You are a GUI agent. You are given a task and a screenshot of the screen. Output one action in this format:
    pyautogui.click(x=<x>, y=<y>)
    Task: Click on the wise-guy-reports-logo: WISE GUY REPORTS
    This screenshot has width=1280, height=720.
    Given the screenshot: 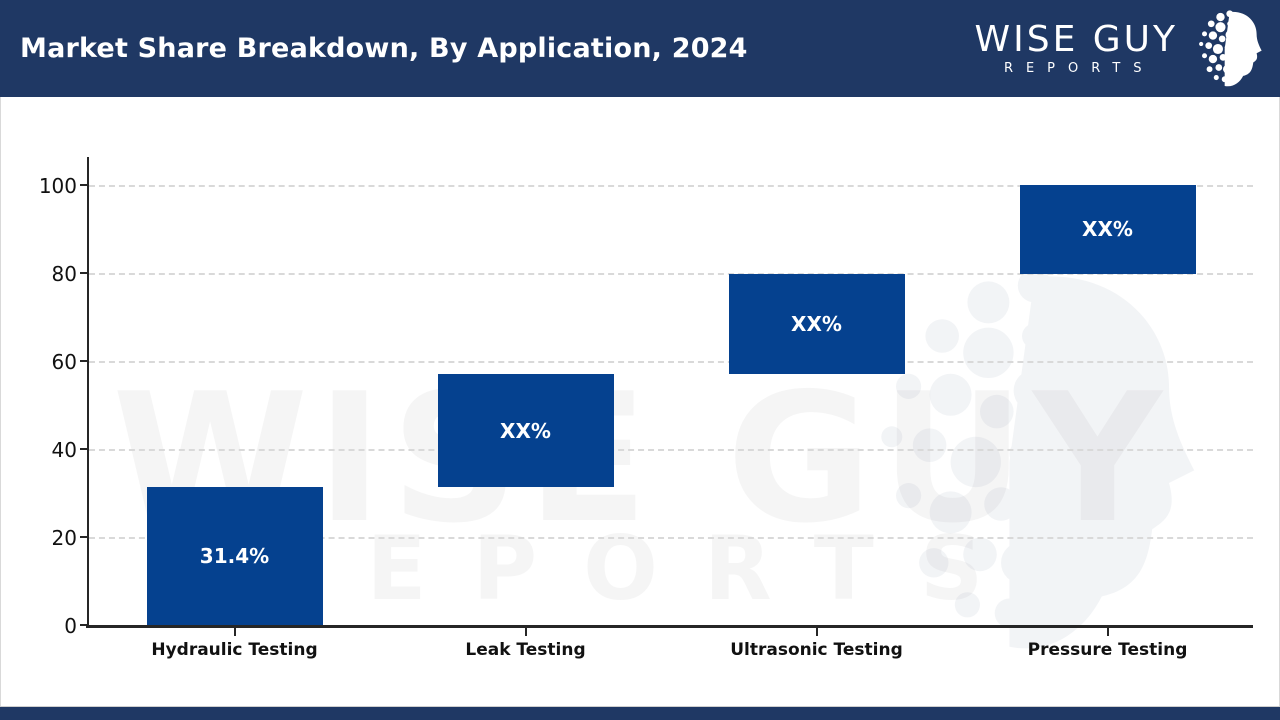 What is the action you would take?
    pyautogui.click(x=1121, y=49)
    